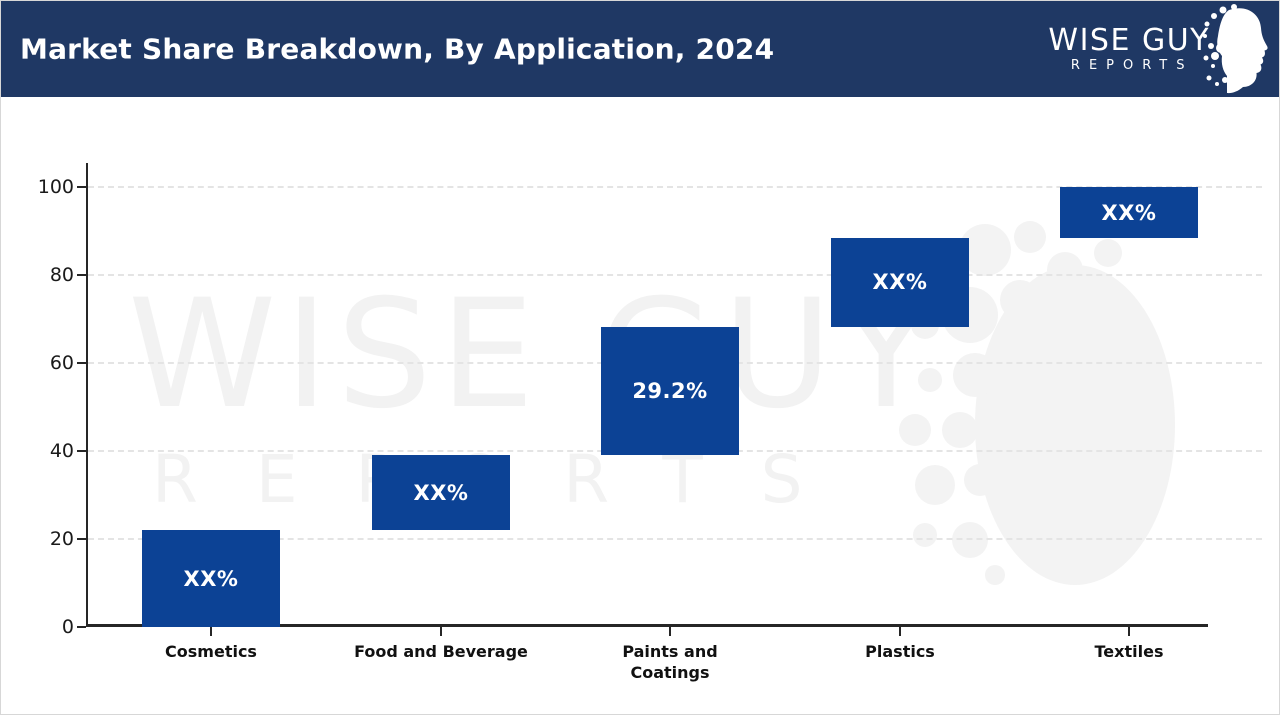 The height and width of the screenshot is (720, 1280). Describe the element at coordinates (211, 651) in the screenshot. I see `x-label-cosmetics: Cosmetics` at that location.